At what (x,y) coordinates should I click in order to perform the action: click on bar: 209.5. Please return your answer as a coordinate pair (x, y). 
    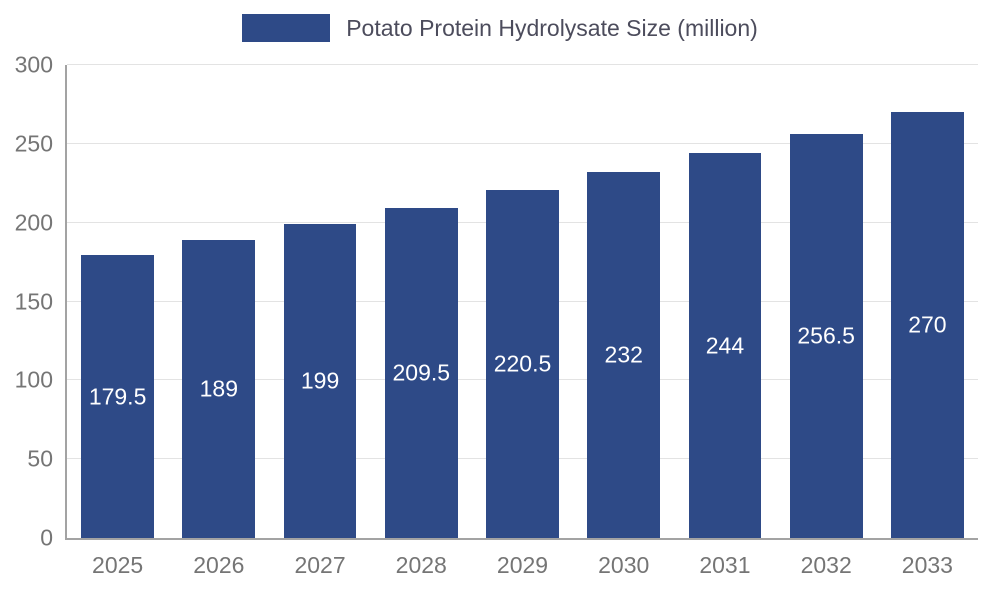
    Looking at the image, I should click on (421, 372).